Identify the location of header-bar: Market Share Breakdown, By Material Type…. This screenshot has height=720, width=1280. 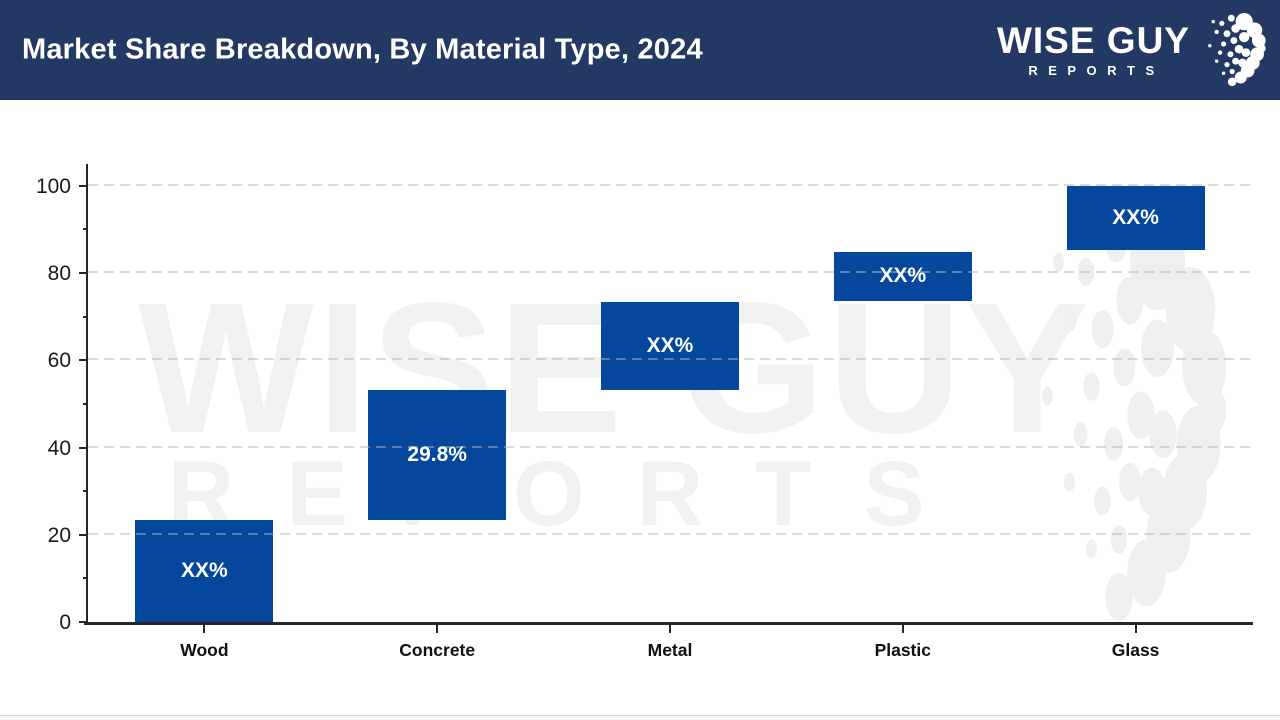
(640, 50).